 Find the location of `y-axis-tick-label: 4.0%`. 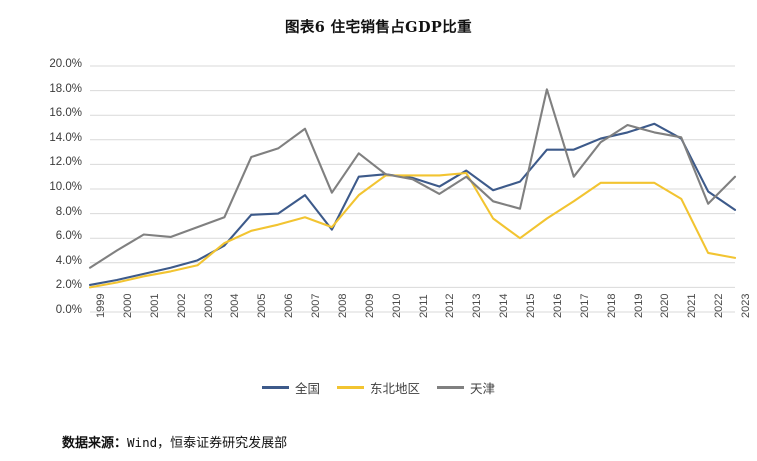

y-axis-tick-label: 4.0% is located at coordinates (68, 260).